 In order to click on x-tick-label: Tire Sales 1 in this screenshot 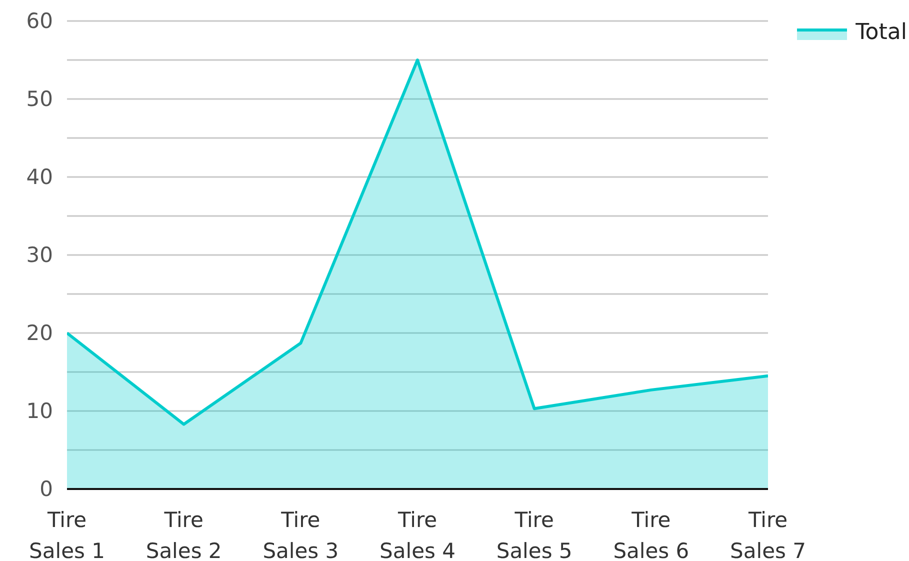, I will do `click(67, 534)`.